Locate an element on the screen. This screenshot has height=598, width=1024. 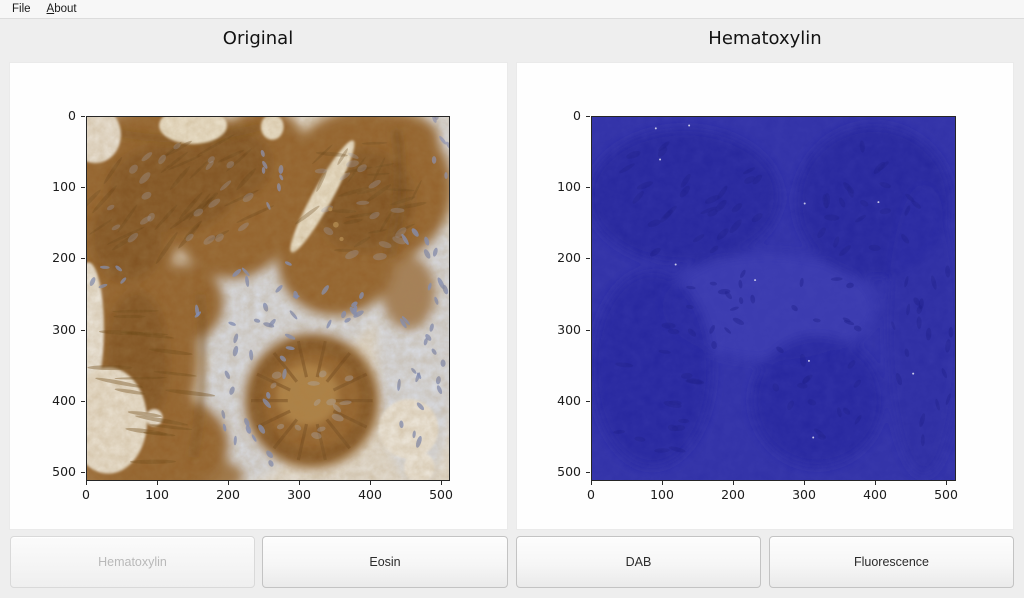
hematoxylin-button: Hematoxylin is located at coordinates (132, 562).